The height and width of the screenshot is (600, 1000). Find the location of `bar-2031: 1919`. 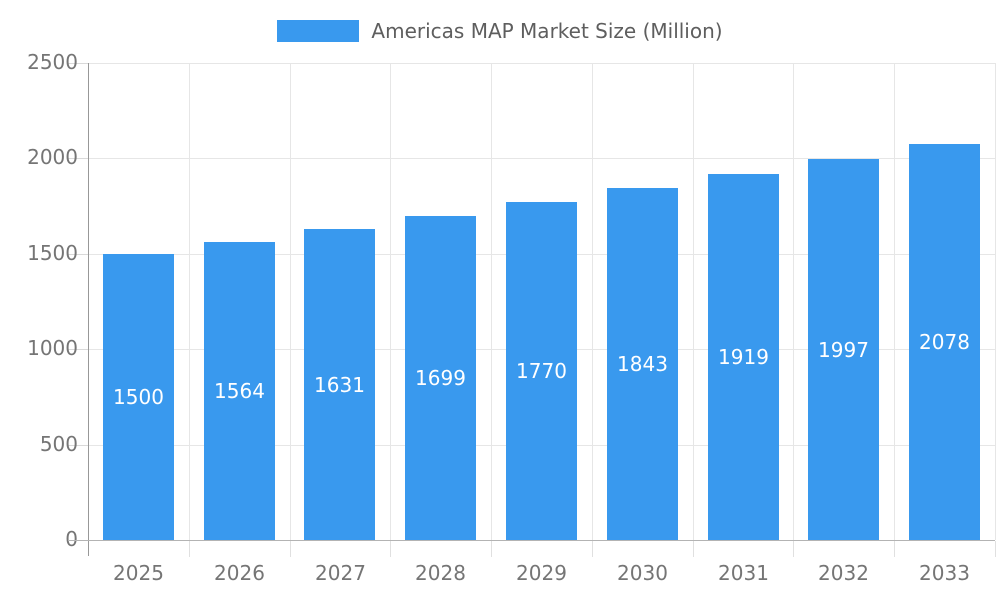

bar-2031: 1919 is located at coordinates (743, 357).